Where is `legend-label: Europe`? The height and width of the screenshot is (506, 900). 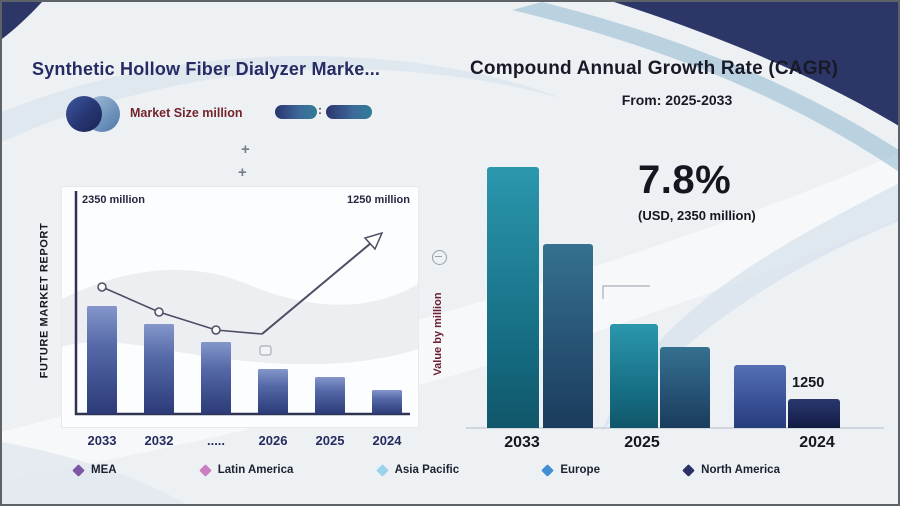 legend-label: Europe is located at coordinates (580, 470).